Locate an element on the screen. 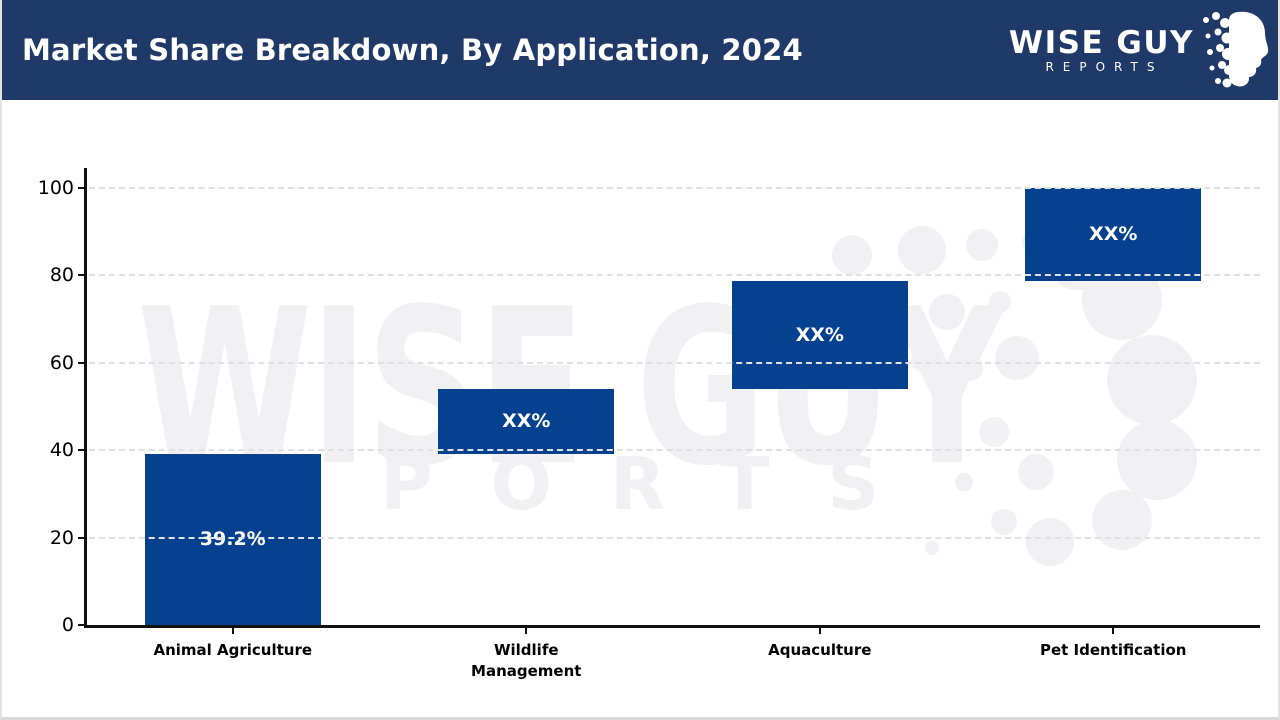  y-tick-label: 20 is located at coordinates (61, 537).